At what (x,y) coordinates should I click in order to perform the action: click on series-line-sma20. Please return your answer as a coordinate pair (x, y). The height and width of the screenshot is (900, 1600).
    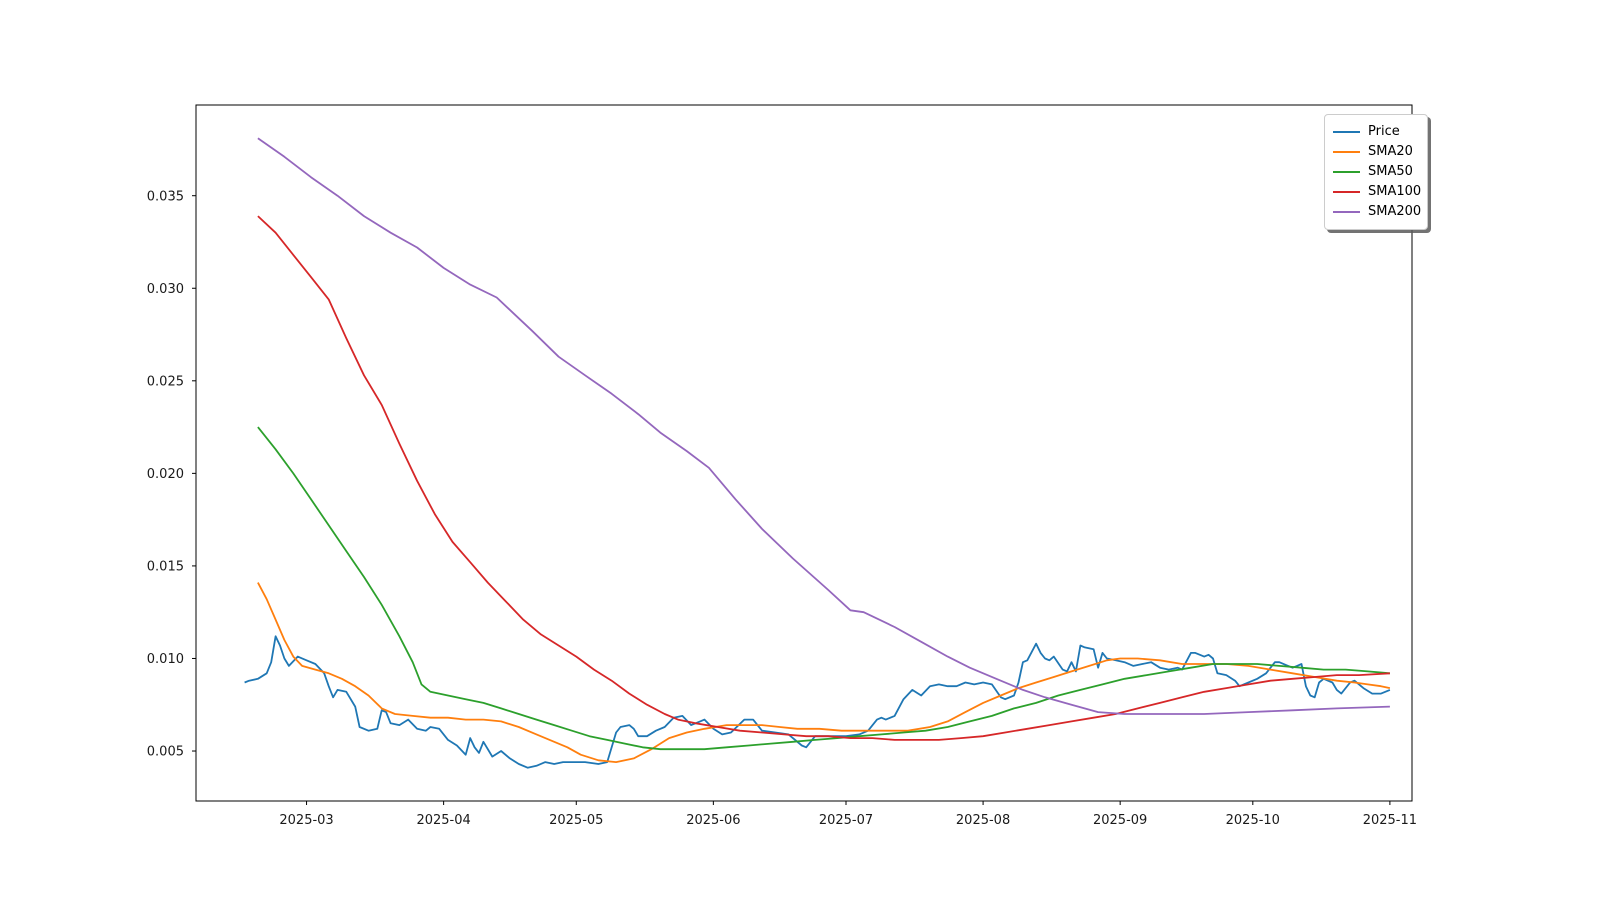
    Looking at the image, I should click on (824, 672).